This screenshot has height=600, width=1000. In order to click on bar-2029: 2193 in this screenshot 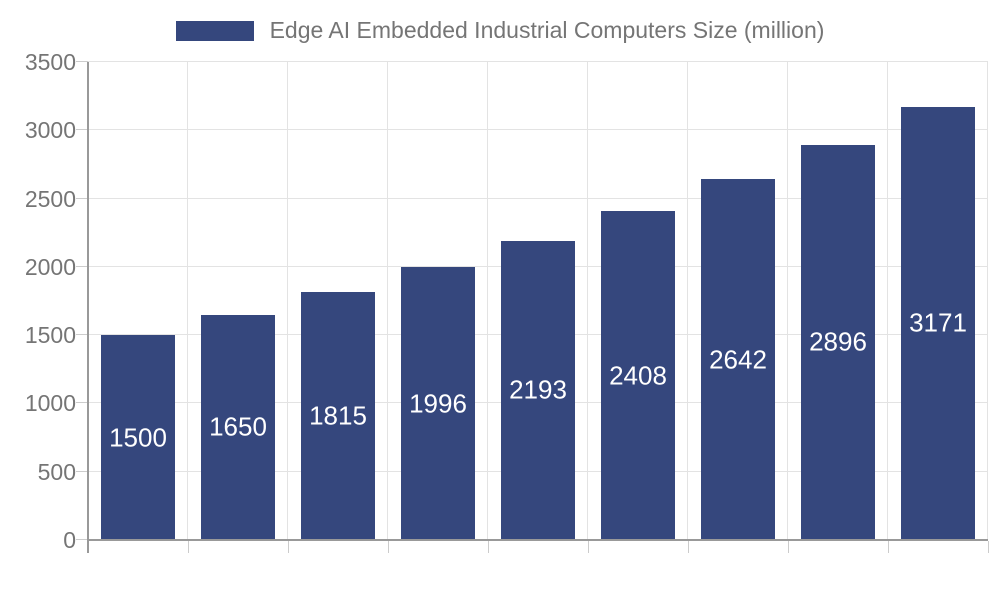, I will do `click(538, 390)`.